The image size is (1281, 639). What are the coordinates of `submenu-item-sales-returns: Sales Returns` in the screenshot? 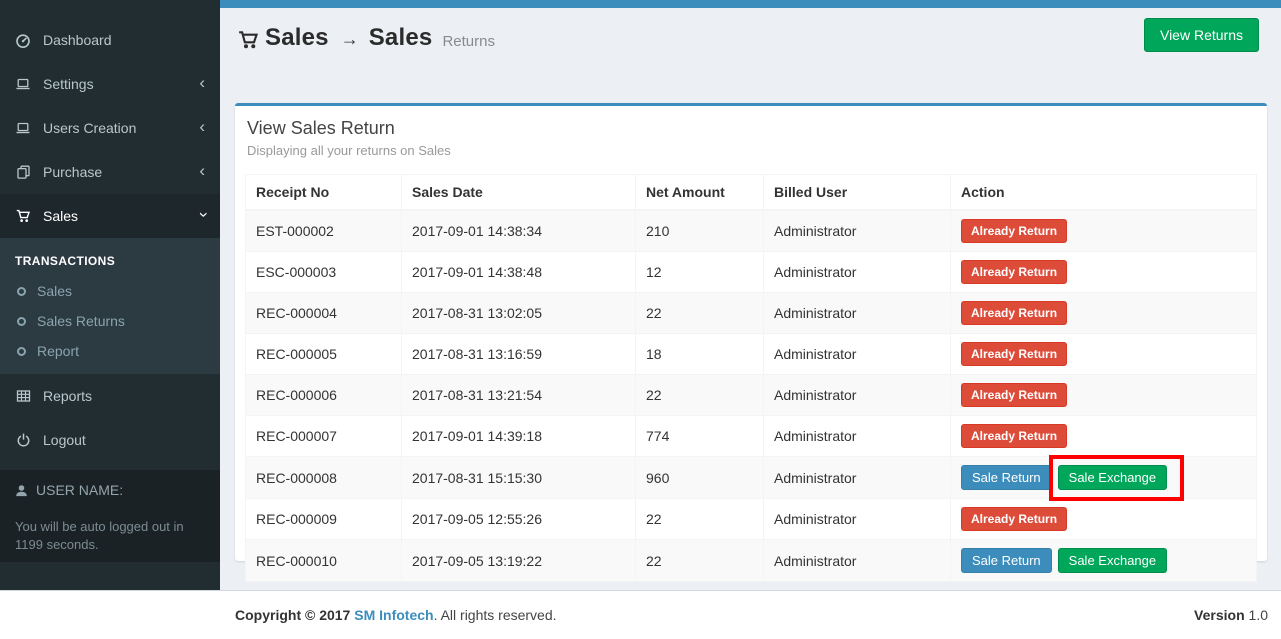 It's located at (110, 321).